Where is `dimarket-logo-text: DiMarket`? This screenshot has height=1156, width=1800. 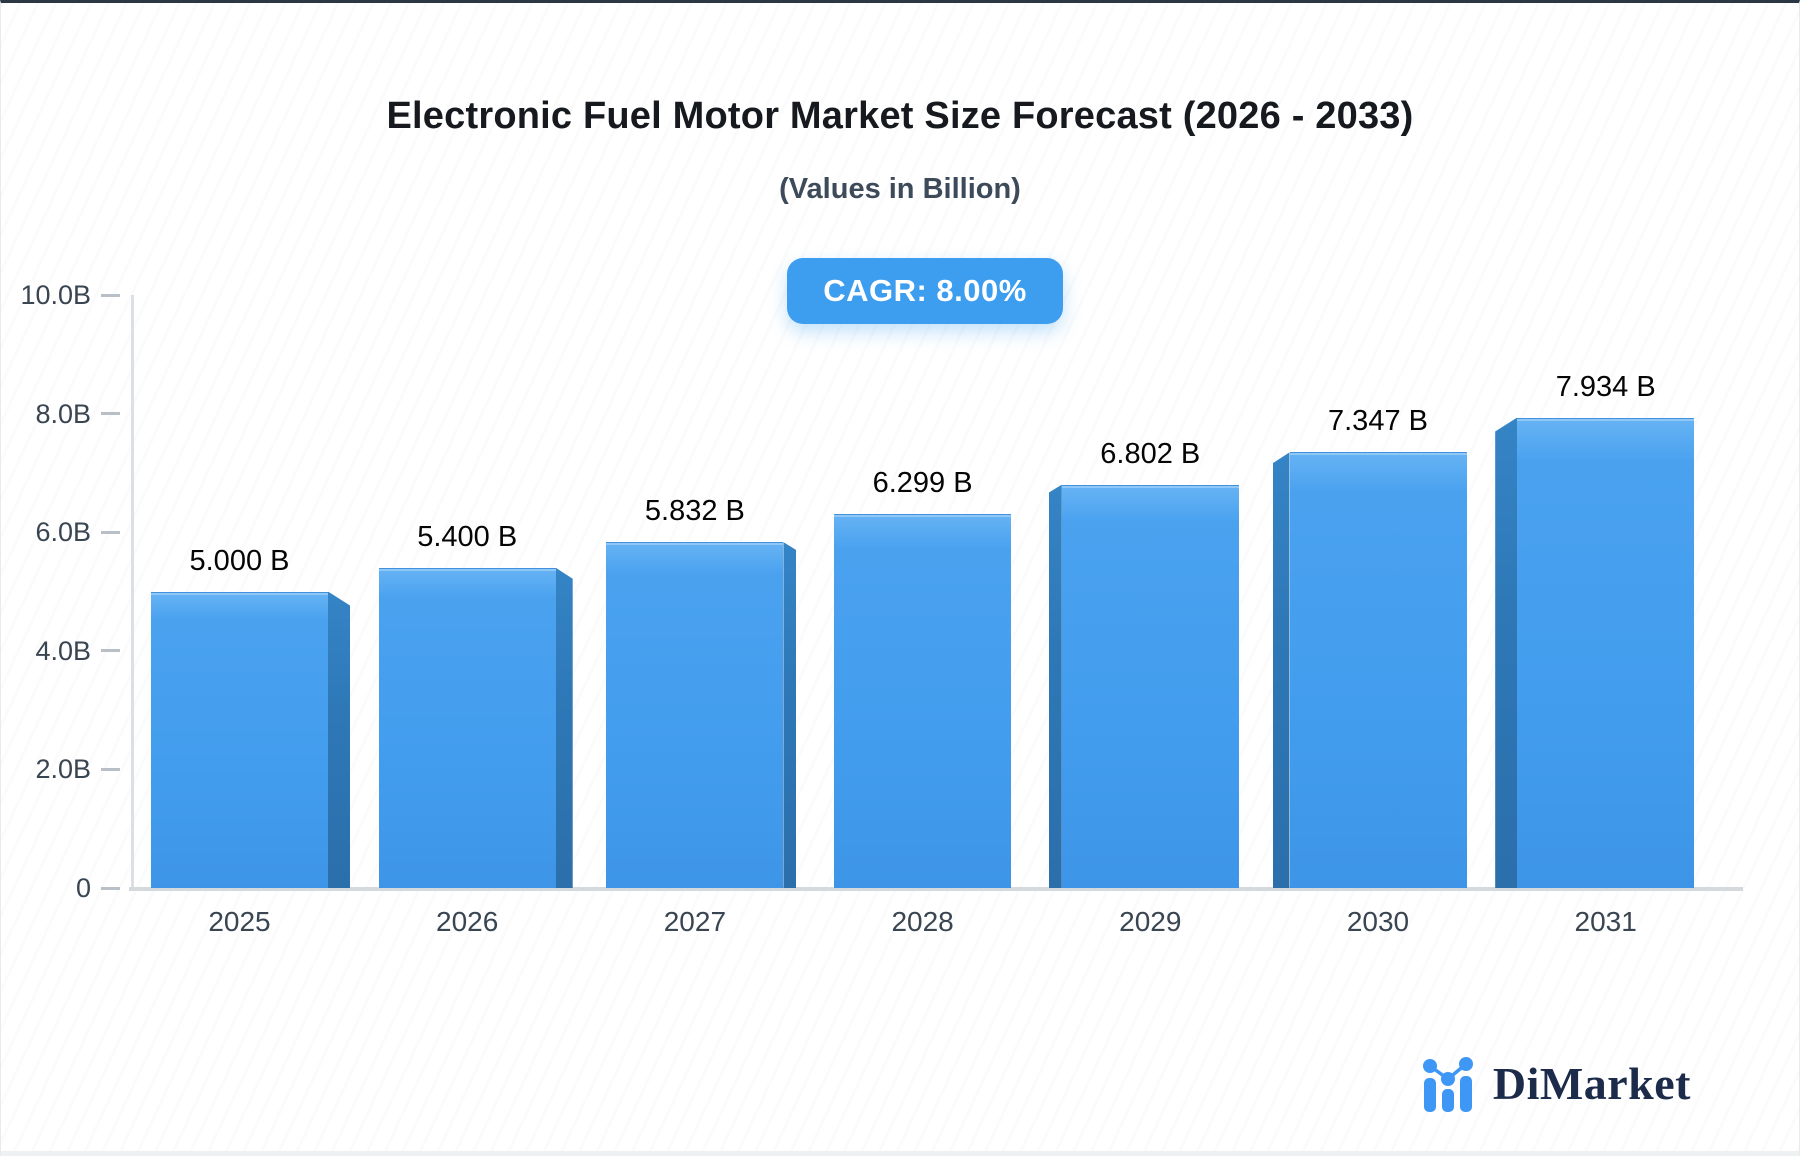 dimarket-logo-text: DiMarket is located at coordinates (1591, 1083).